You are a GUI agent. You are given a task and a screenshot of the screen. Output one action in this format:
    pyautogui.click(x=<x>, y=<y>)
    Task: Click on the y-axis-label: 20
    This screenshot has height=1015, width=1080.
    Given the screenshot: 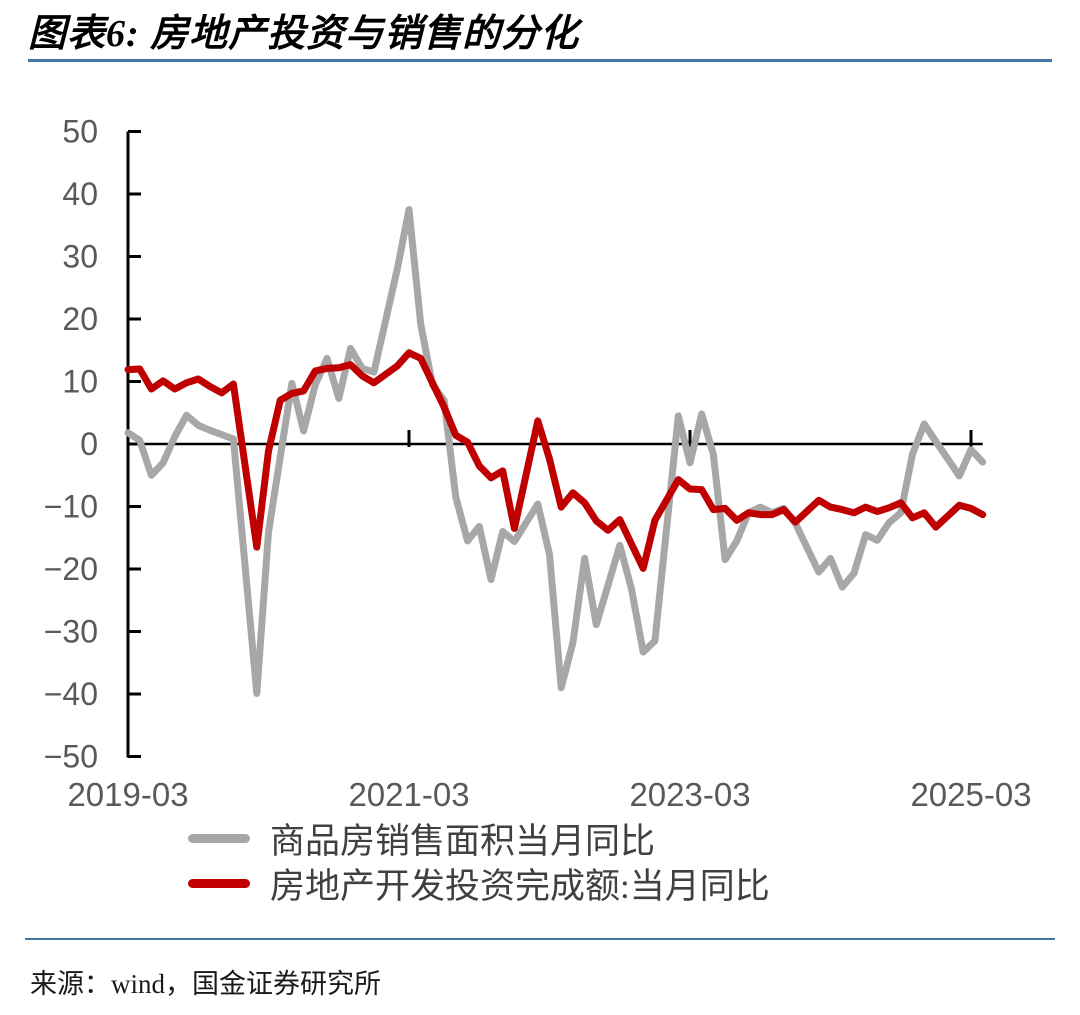 What is the action you would take?
    pyautogui.click(x=80, y=319)
    